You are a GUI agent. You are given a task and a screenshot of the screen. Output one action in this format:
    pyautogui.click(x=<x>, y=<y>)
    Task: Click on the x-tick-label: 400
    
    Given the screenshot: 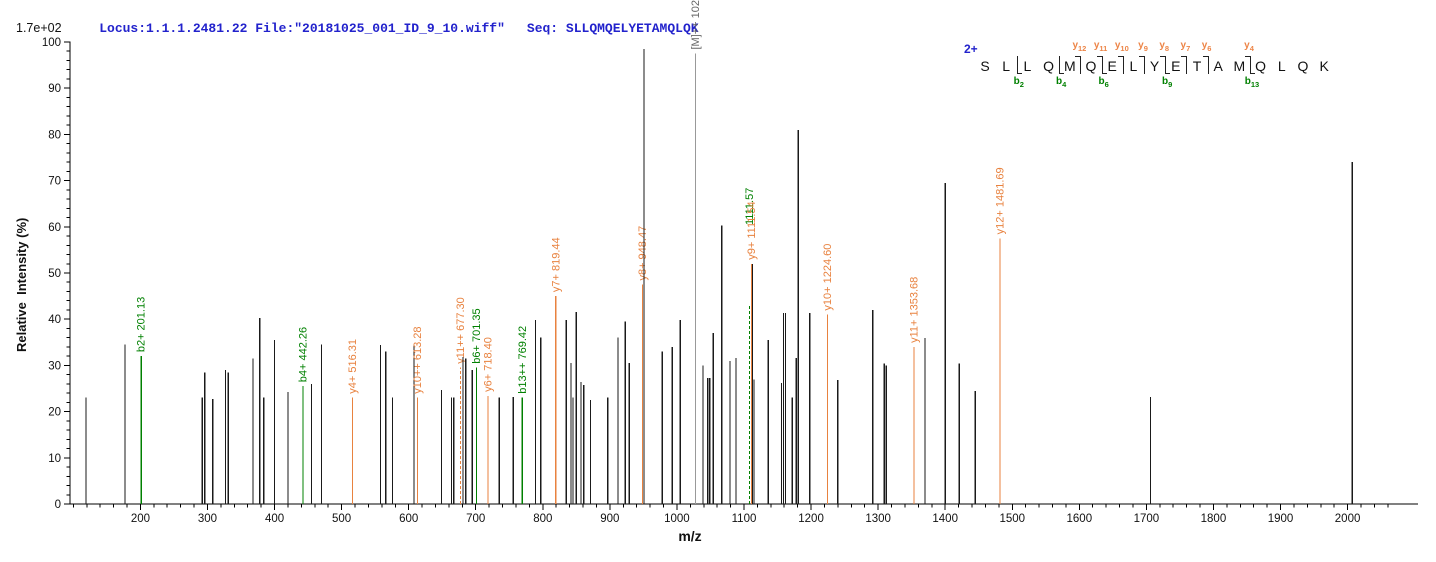 What is the action you would take?
    pyautogui.click(x=274, y=519)
    